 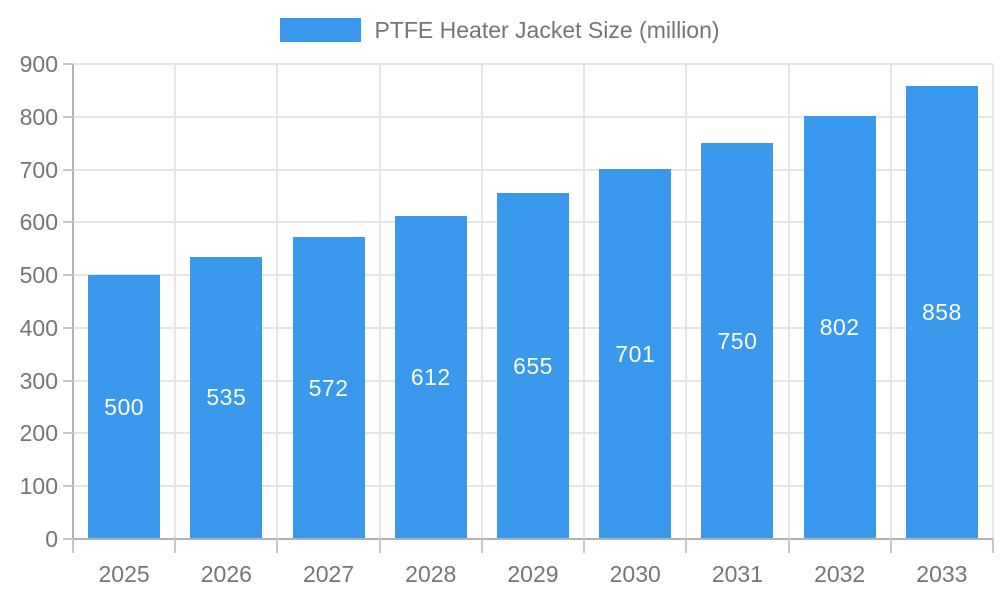 What do you see at coordinates (942, 574) in the screenshot?
I see `x-tick-label: 2033` at bounding box center [942, 574].